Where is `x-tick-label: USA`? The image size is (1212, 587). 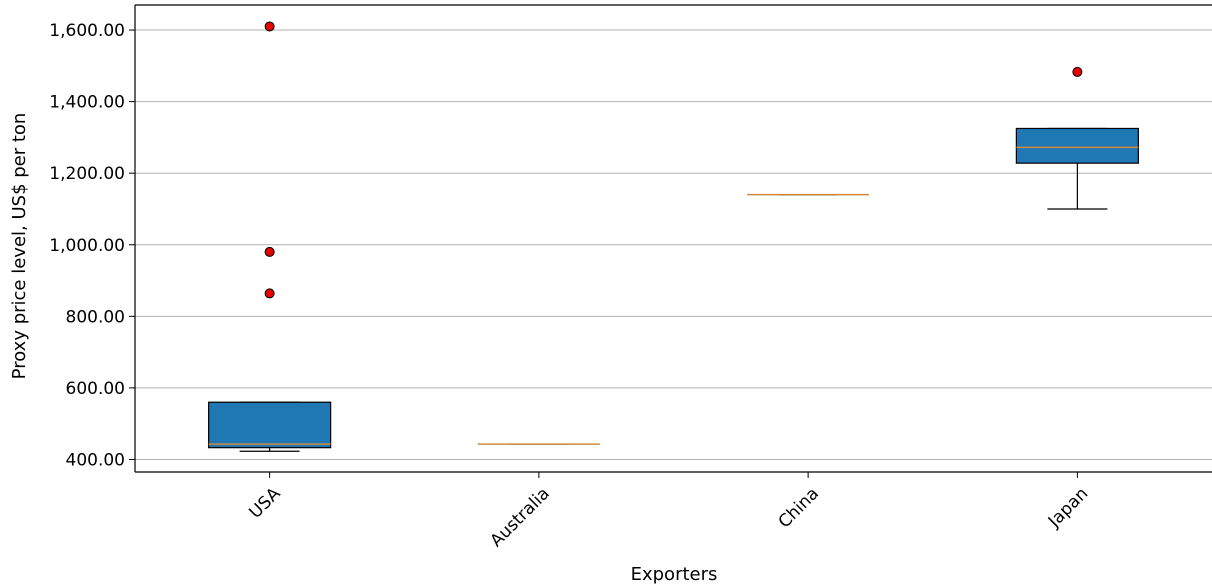
x-tick-label: USA is located at coordinates (265, 503).